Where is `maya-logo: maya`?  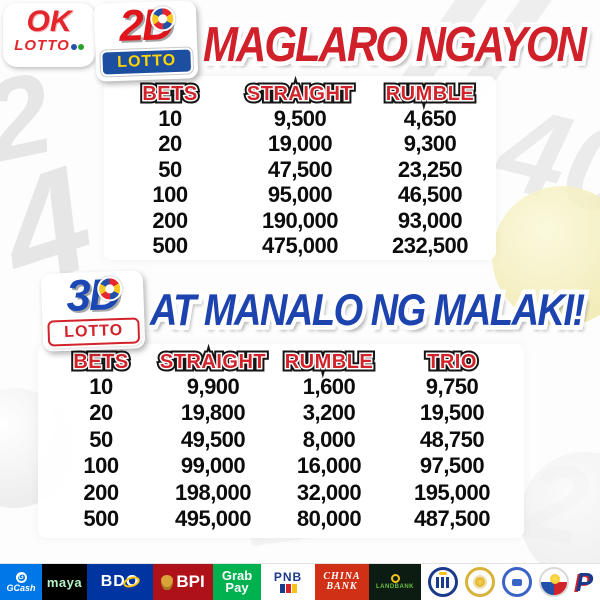
maya-logo: maya is located at coordinates (64, 582).